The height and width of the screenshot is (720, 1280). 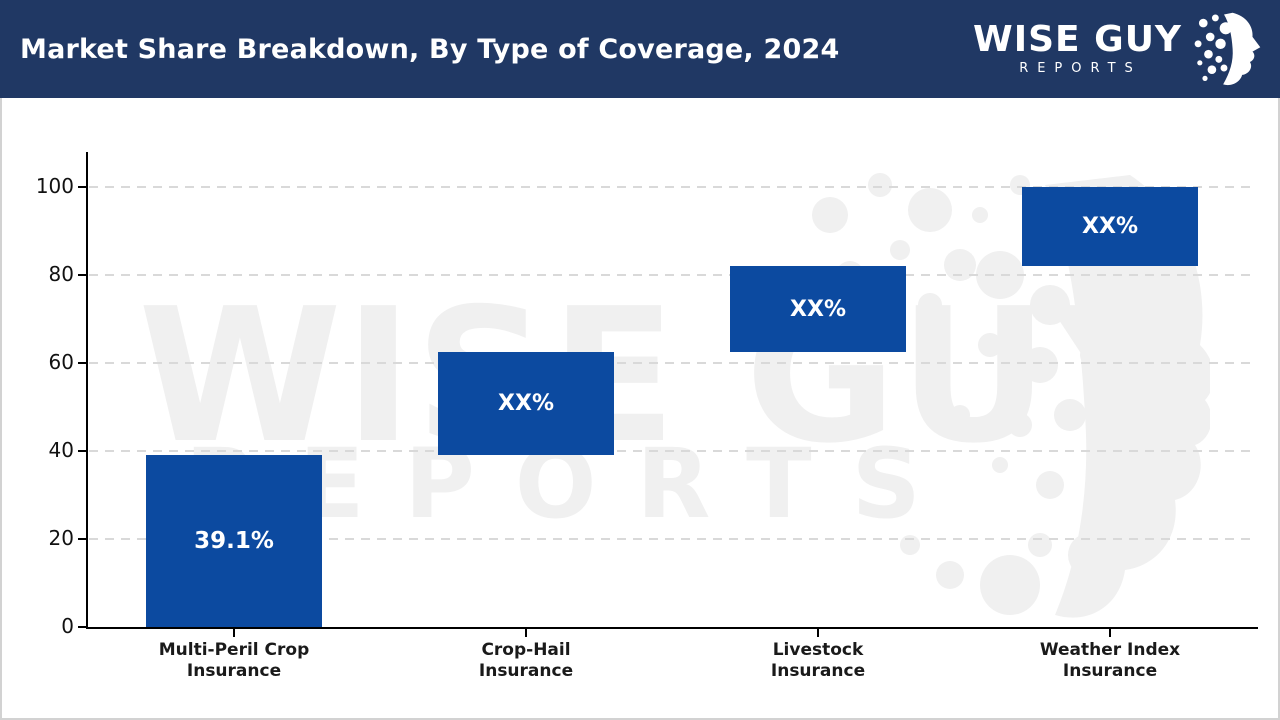 I want to click on bar-crop-hail: XX%, so click(x=526, y=403).